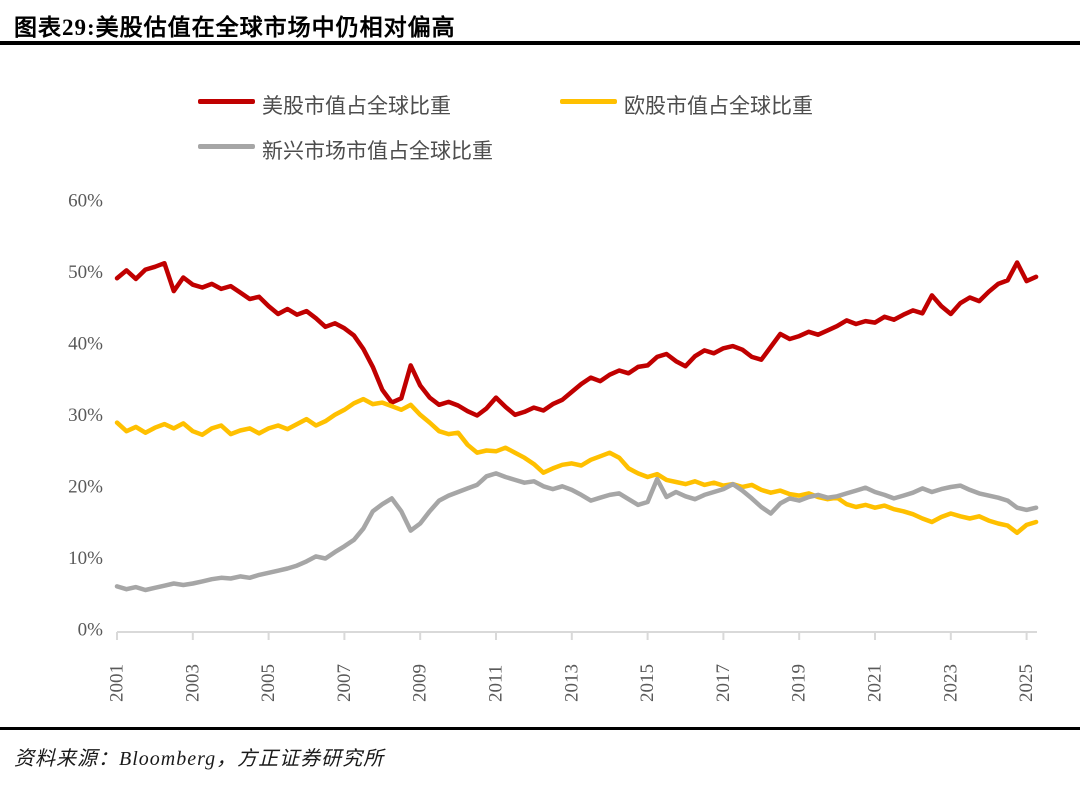 The height and width of the screenshot is (787, 1080). Describe the element at coordinates (192, 683) in the screenshot. I see `x-axis-label: 2003` at that location.